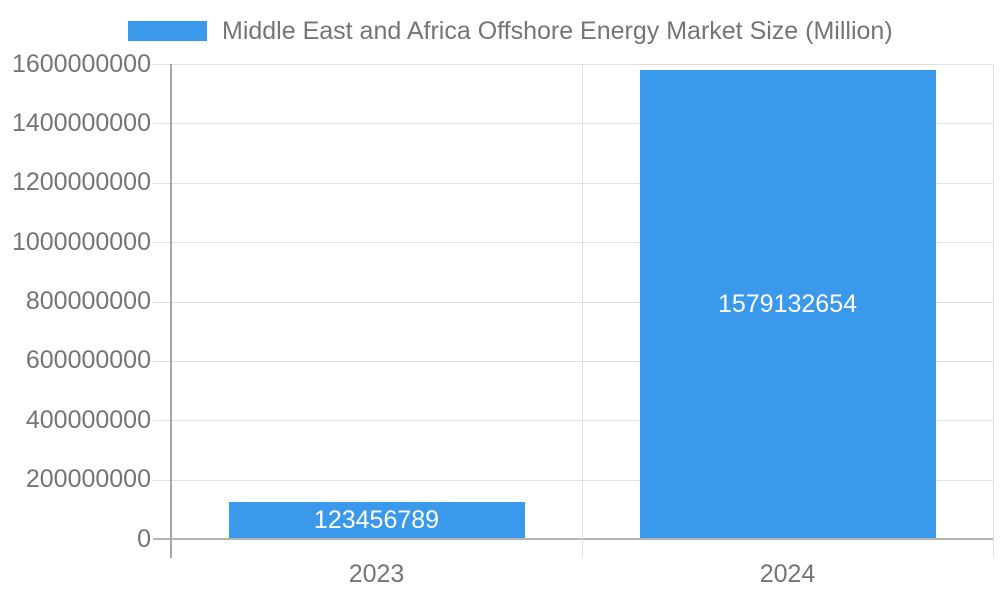  I want to click on bar, so click(376, 520).